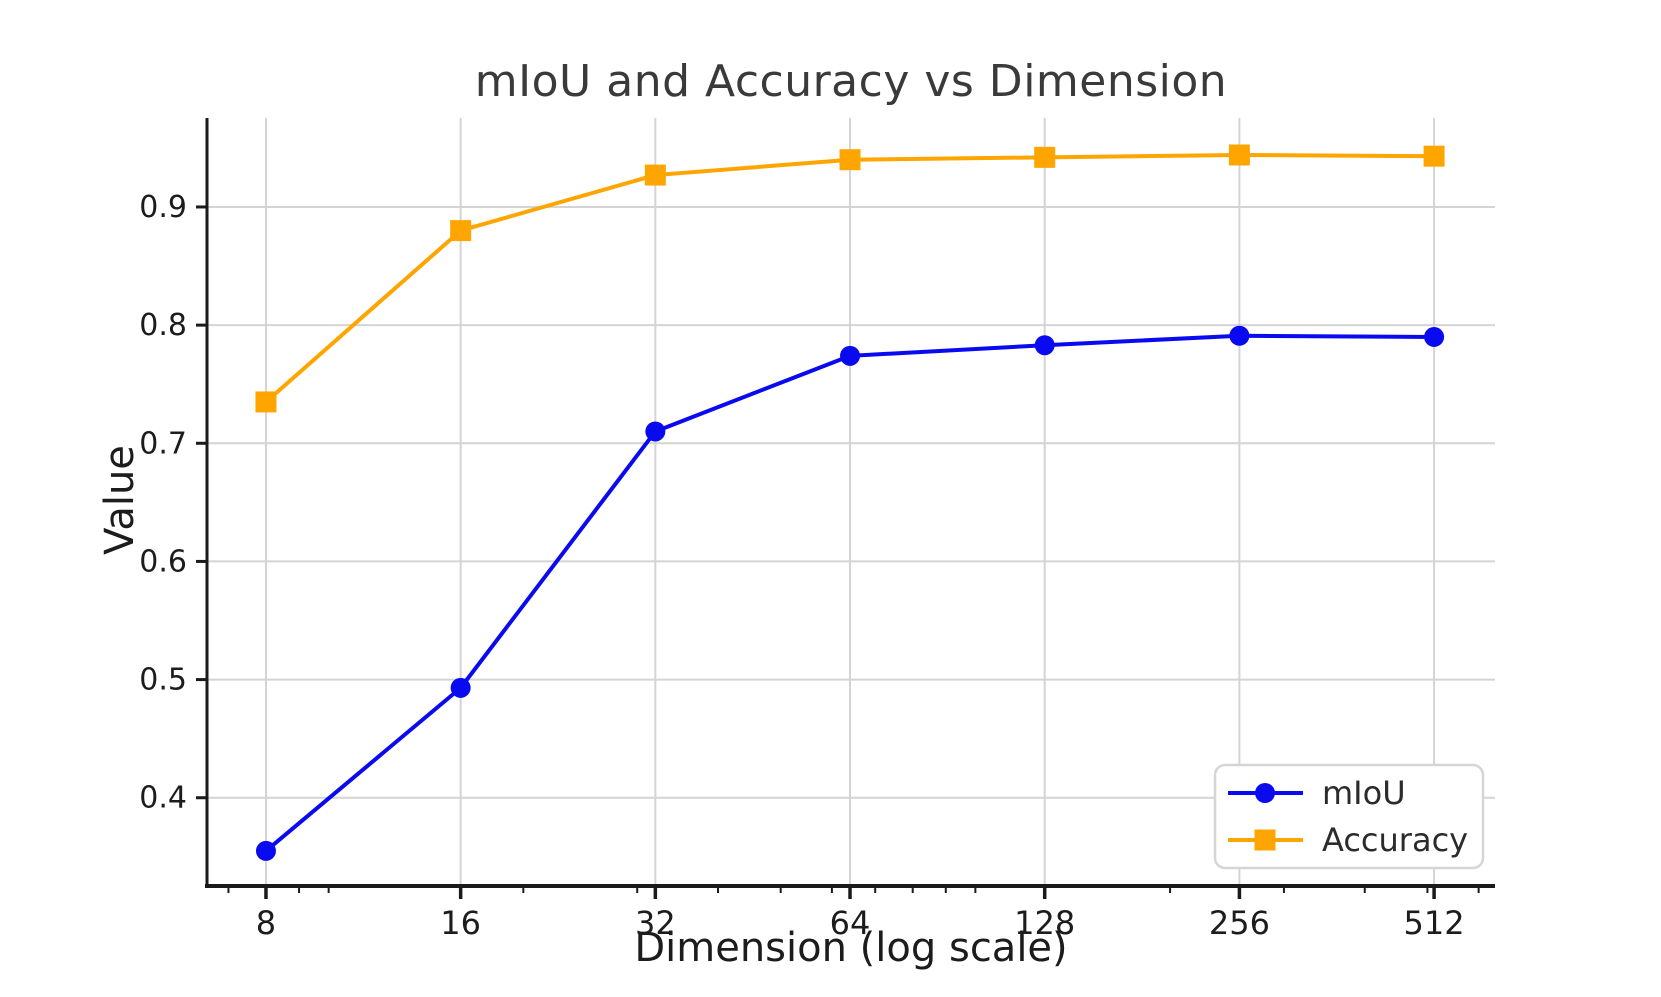  Describe the element at coordinates (851, 948) in the screenshot. I see `x-axis-label: Dimension (log scale)` at that location.